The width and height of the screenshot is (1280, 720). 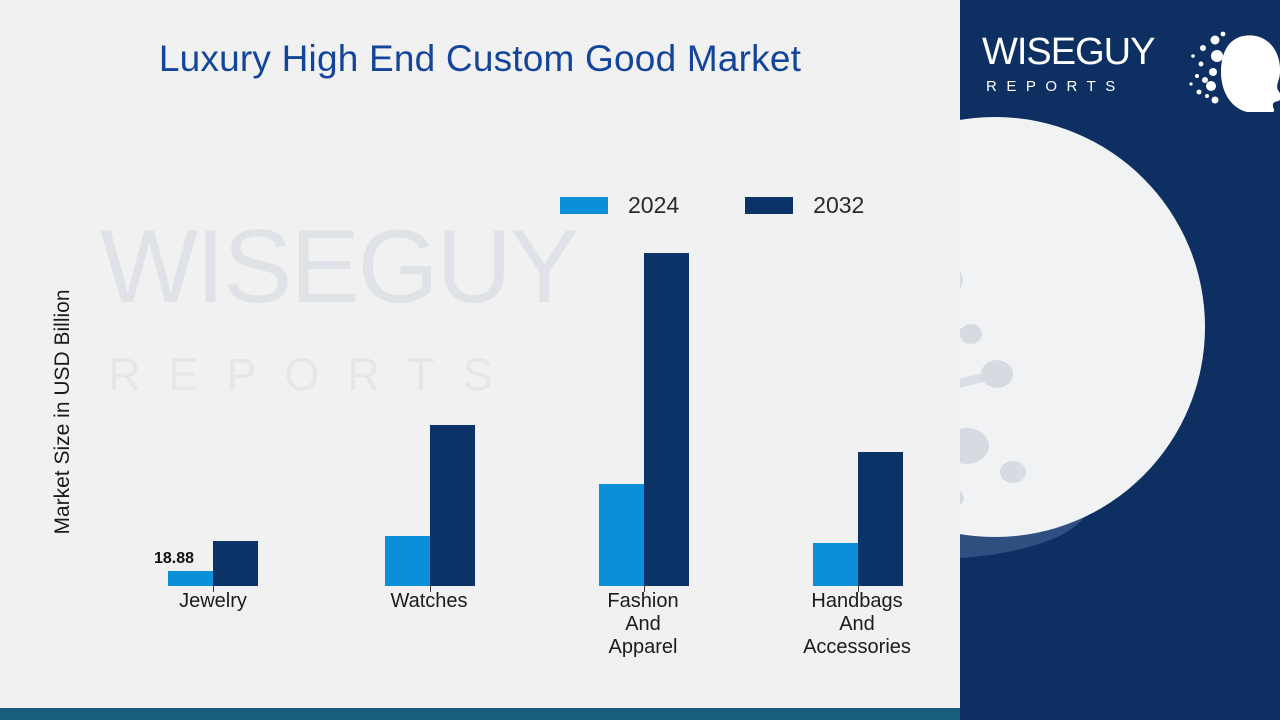 I want to click on category-label-watches-line1: Watches, so click(x=429, y=601).